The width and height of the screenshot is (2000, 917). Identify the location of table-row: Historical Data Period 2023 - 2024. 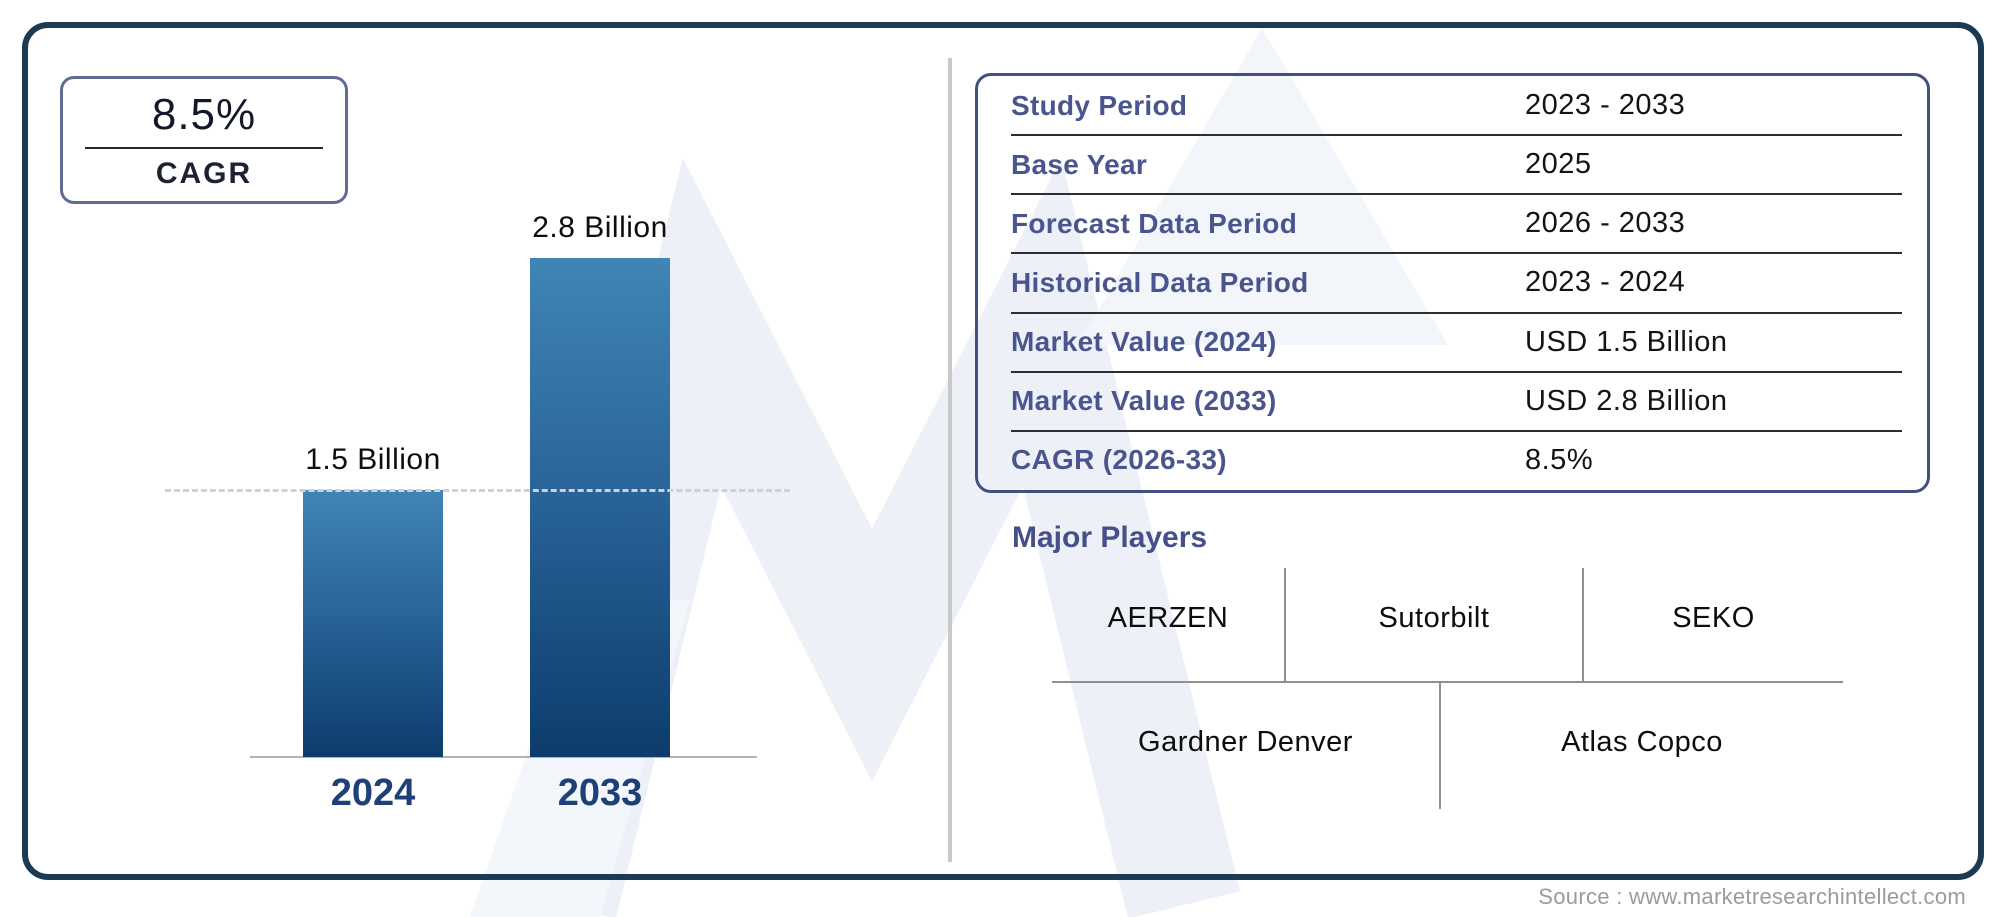
(1452, 282).